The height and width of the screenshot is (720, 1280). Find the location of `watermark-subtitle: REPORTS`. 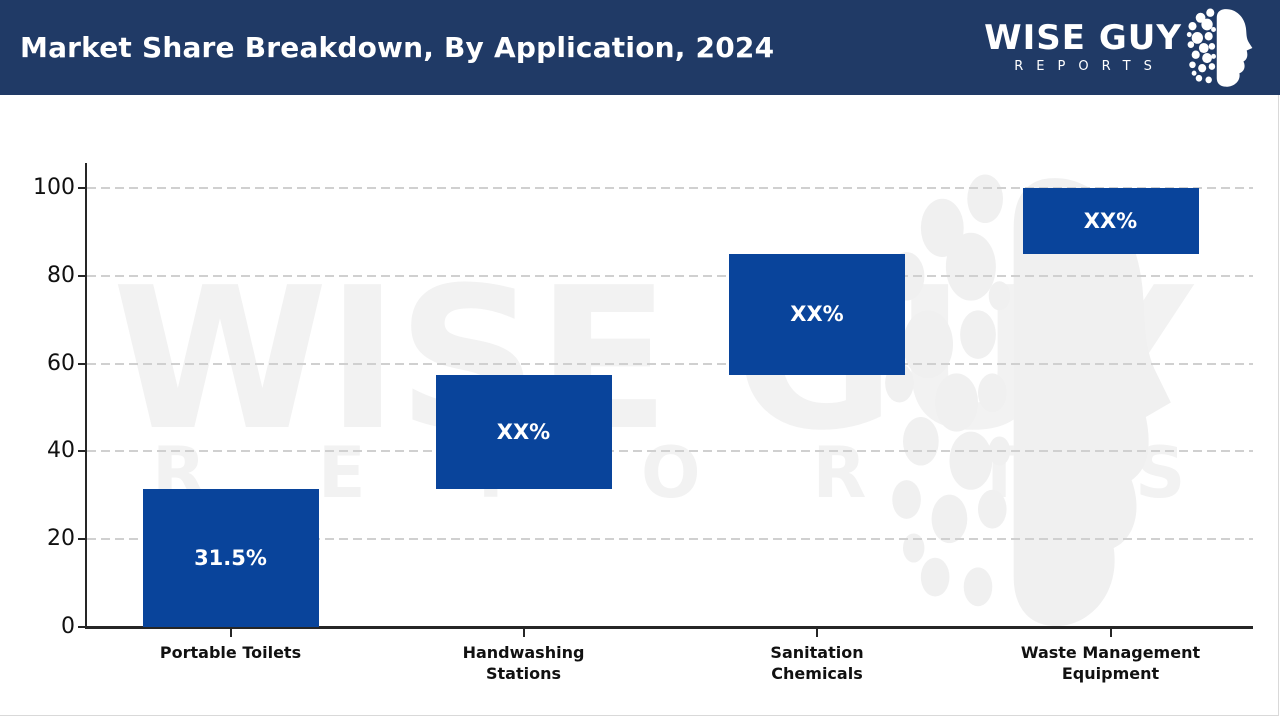

watermark-subtitle: REPORTS is located at coordinates (716, 473).